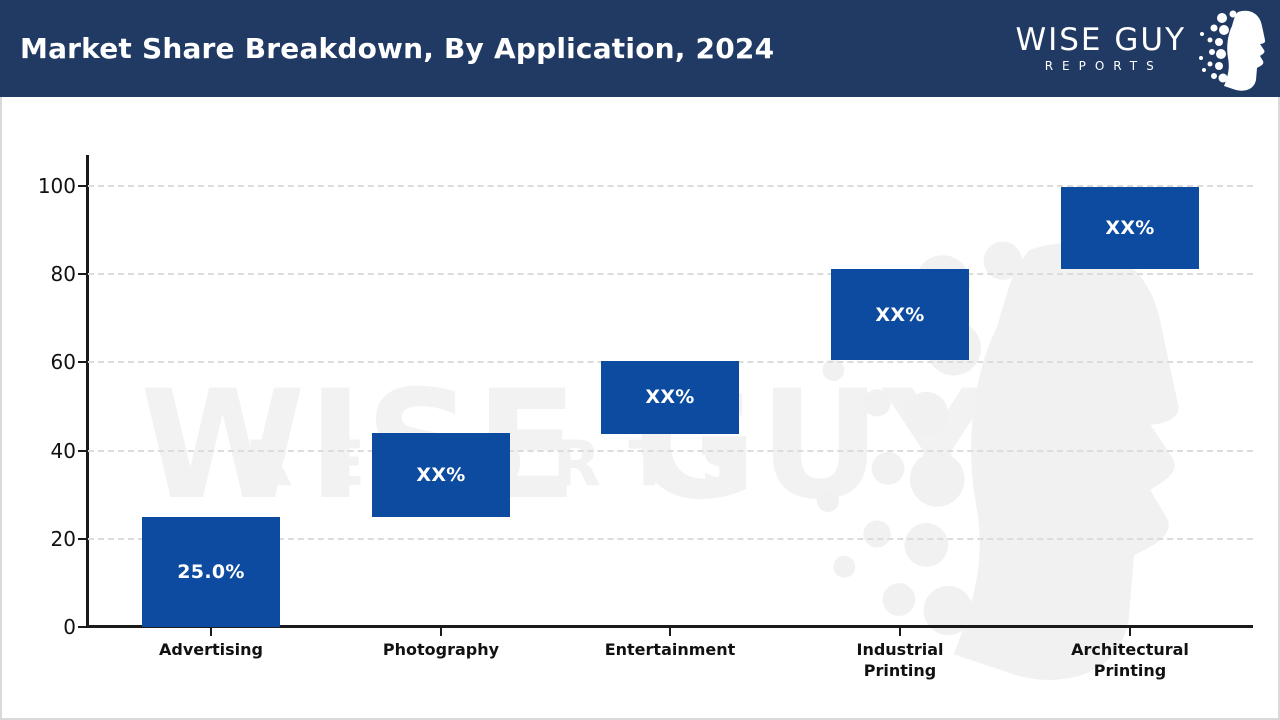  Describe the element at coordinates (63, 362) in the screenshot. I see `y-tick-label-60: 60` at that location.